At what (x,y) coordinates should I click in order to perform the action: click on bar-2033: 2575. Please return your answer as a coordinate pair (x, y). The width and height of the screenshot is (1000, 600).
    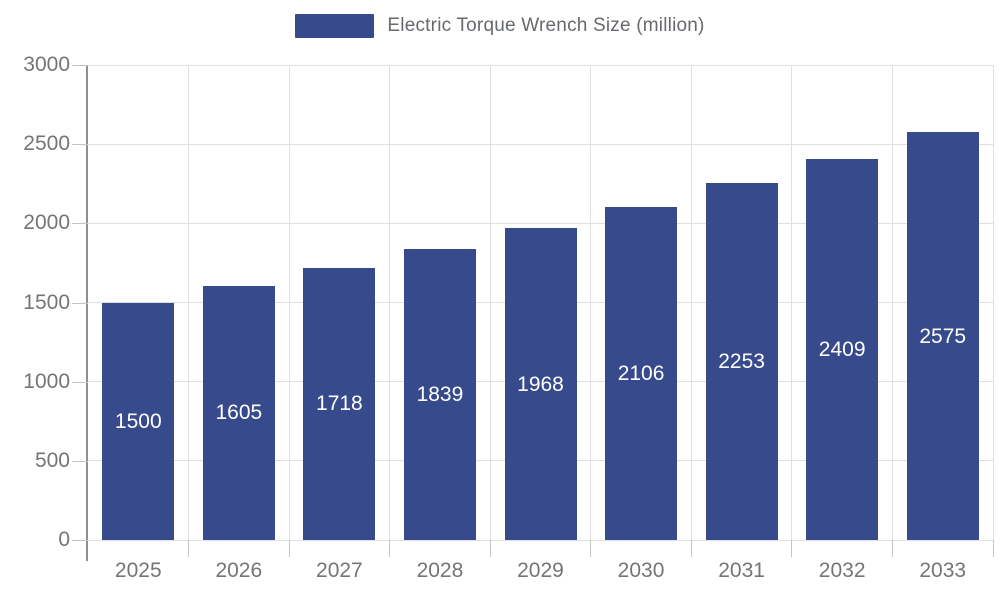
    Looking at the image, I should click on (942, 336).